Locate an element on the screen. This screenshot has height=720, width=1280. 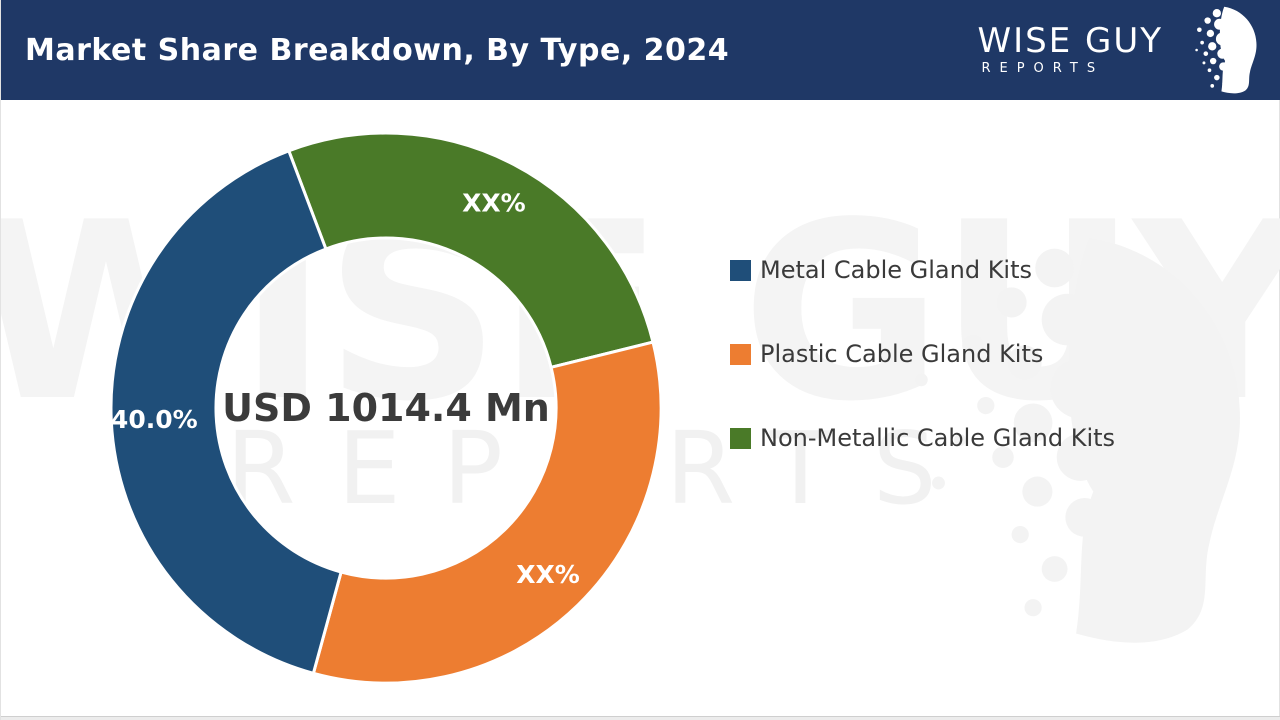
legend-swatch-plastic is located at coordinates (740, 354).